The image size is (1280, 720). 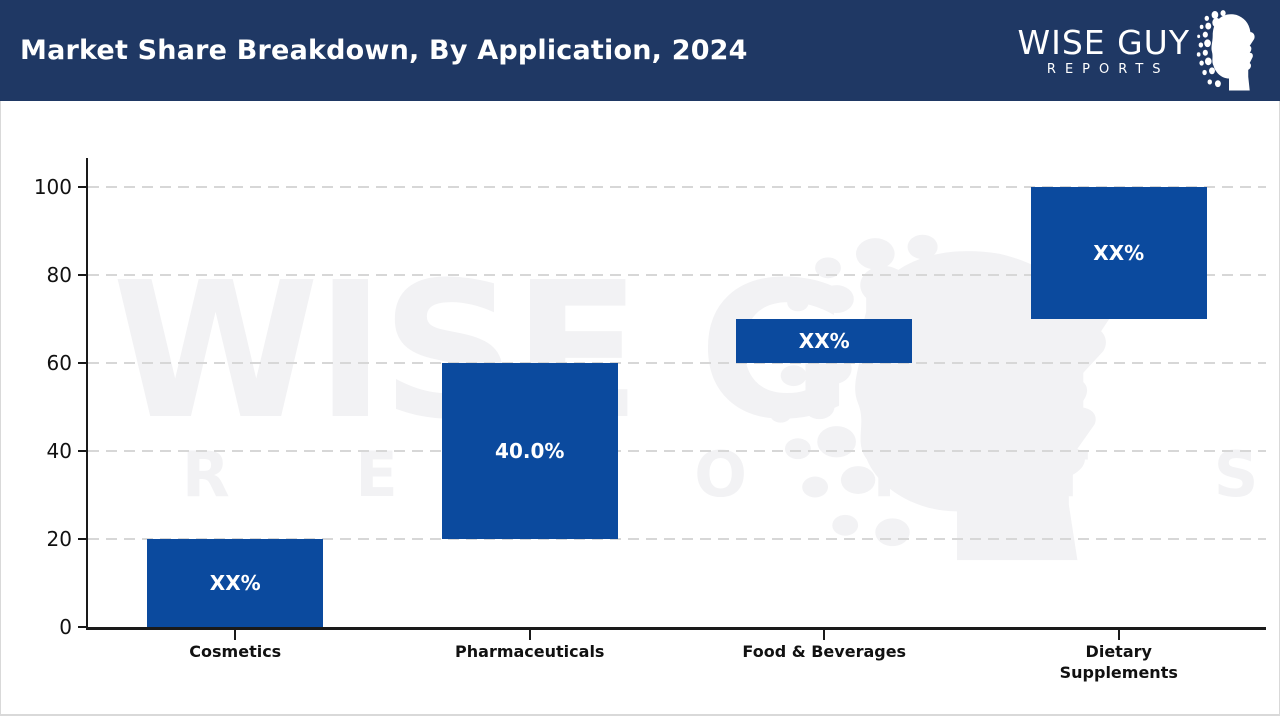 I want to click on brand-logo-text: WISE GUY REPORTS, so click(x=1103, y=51).